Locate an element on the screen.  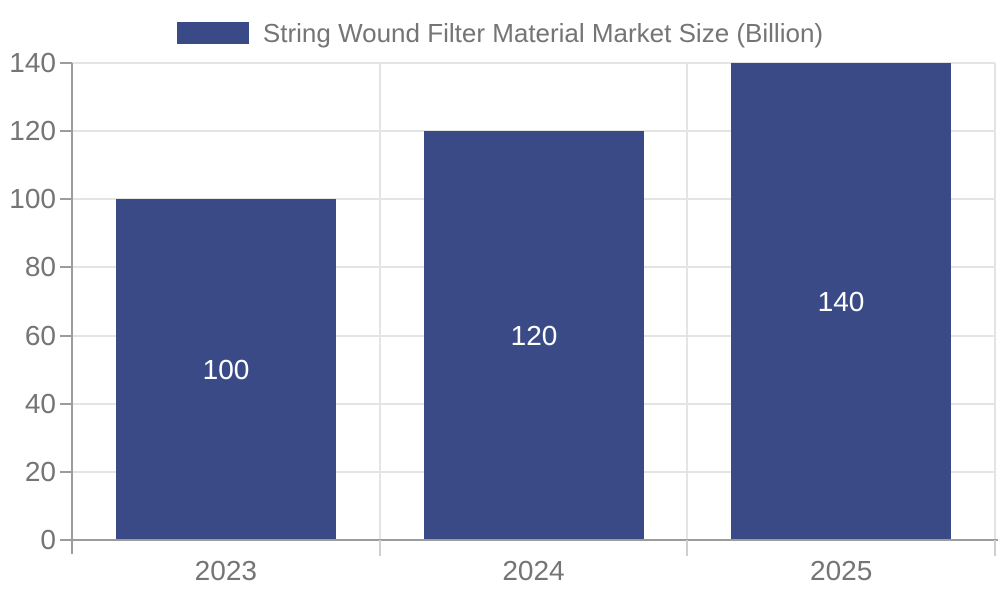
bar-2023: 100 is located at coordinates (226, 369).